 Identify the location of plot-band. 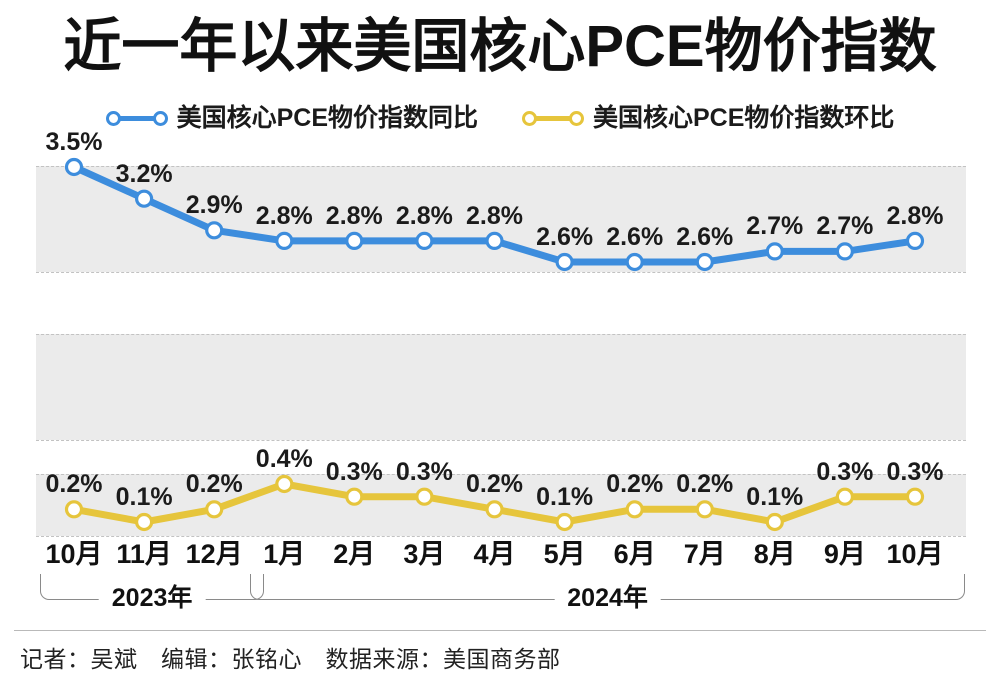
(501, 387).